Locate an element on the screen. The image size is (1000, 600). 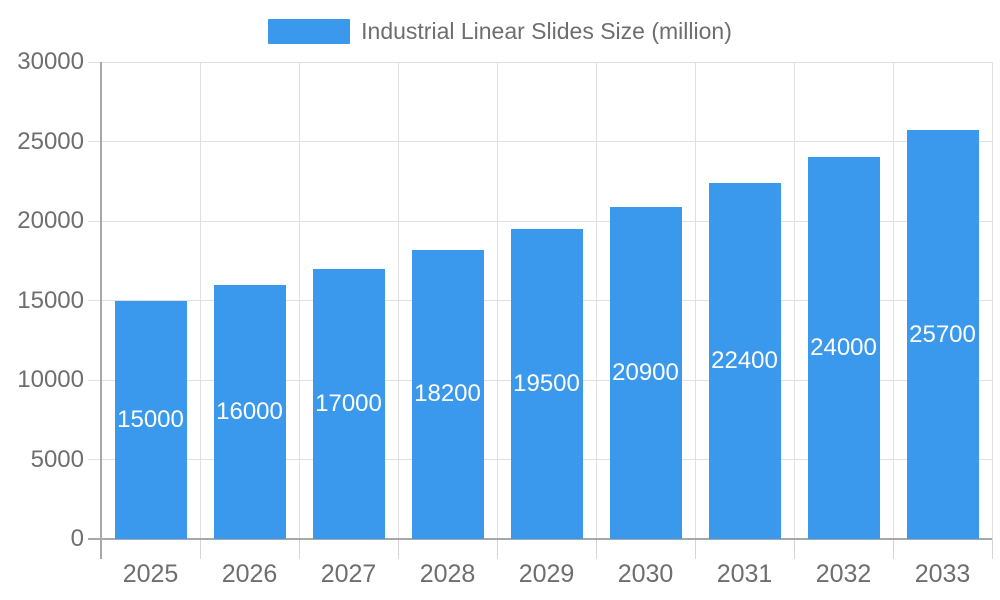
x-axis-label: 2027 is located at coordinates (348, 574).